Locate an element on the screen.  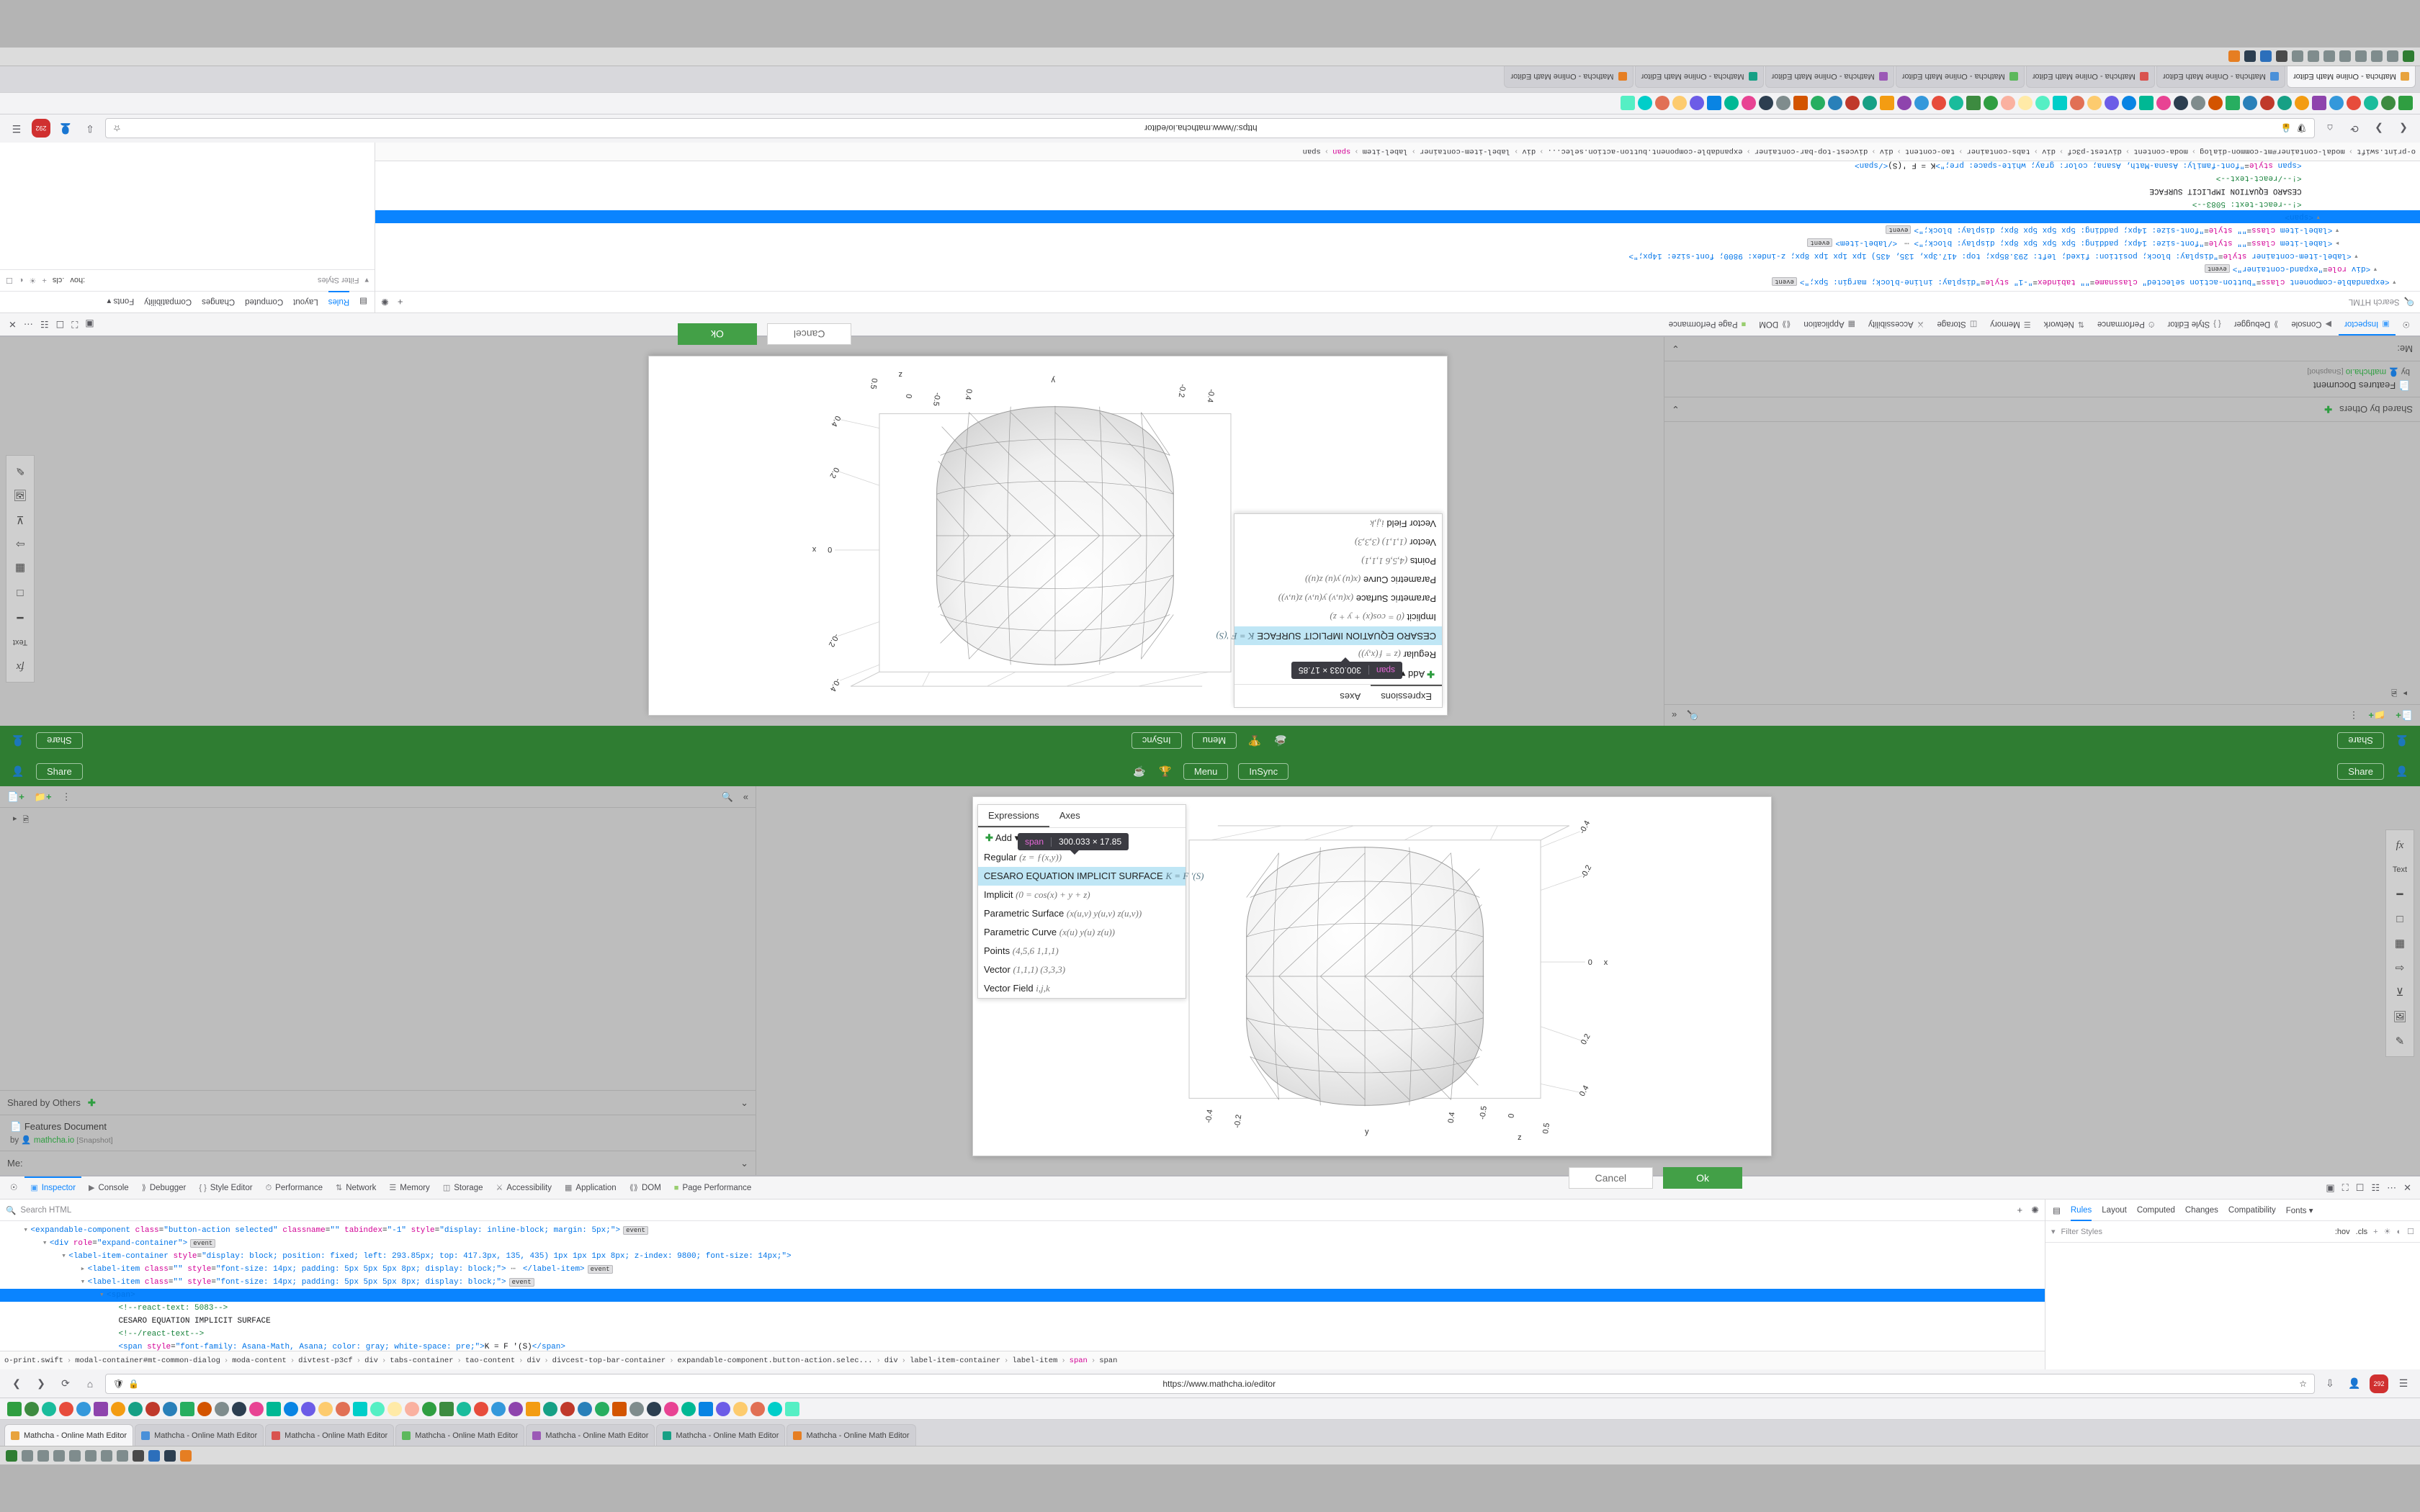
breadcrumb-item: moda-content is located at coordinates (259, 1360).